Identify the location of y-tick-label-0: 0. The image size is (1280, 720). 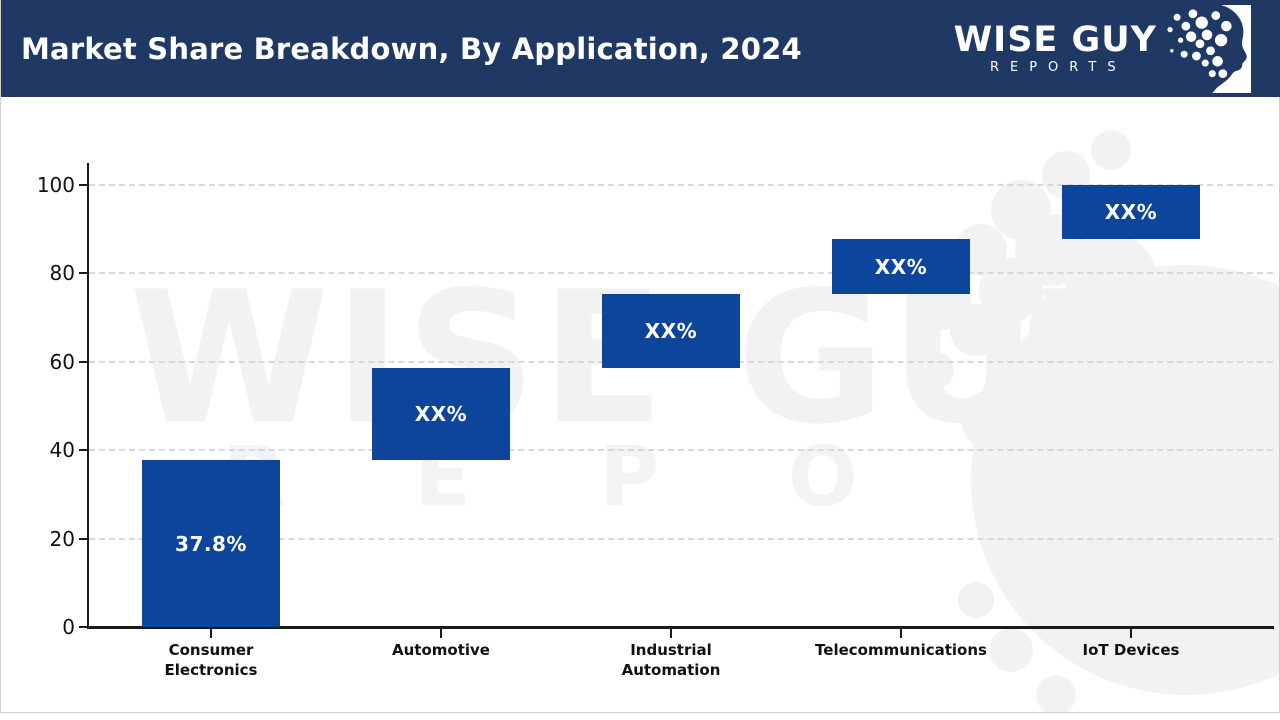
(68, 627).